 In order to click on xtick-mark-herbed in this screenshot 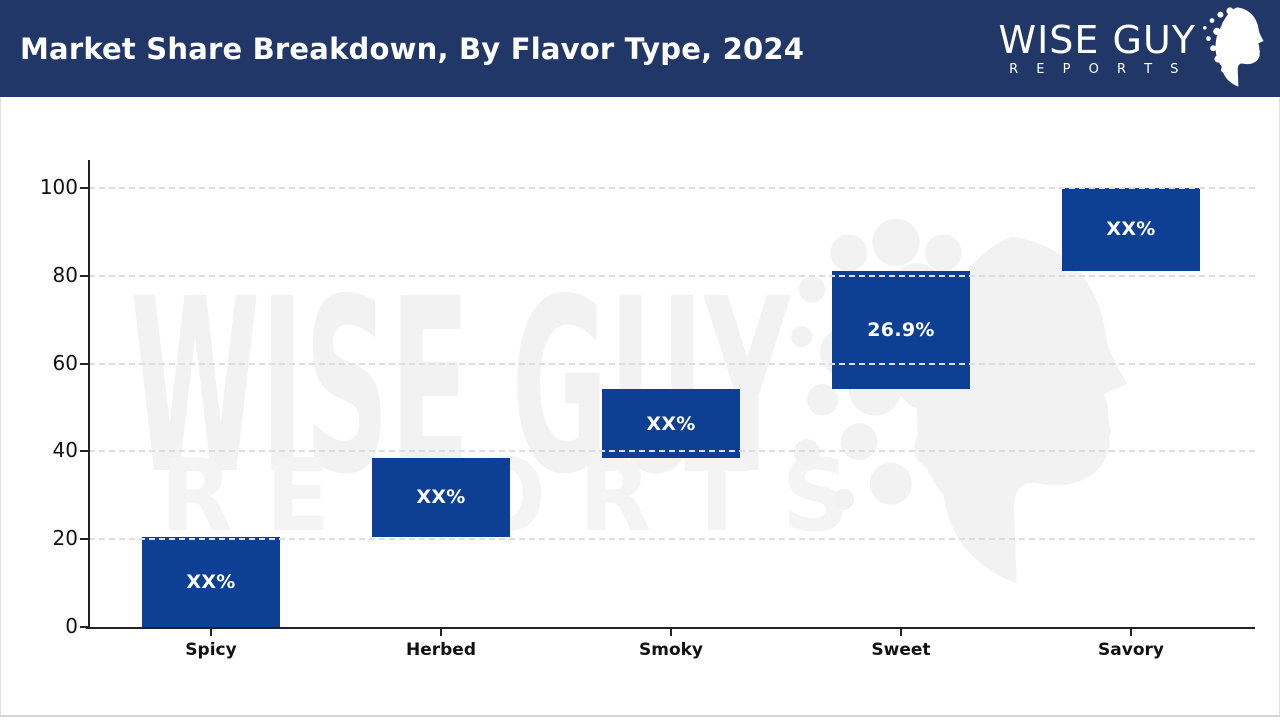, I will do `click(441, 632)`.